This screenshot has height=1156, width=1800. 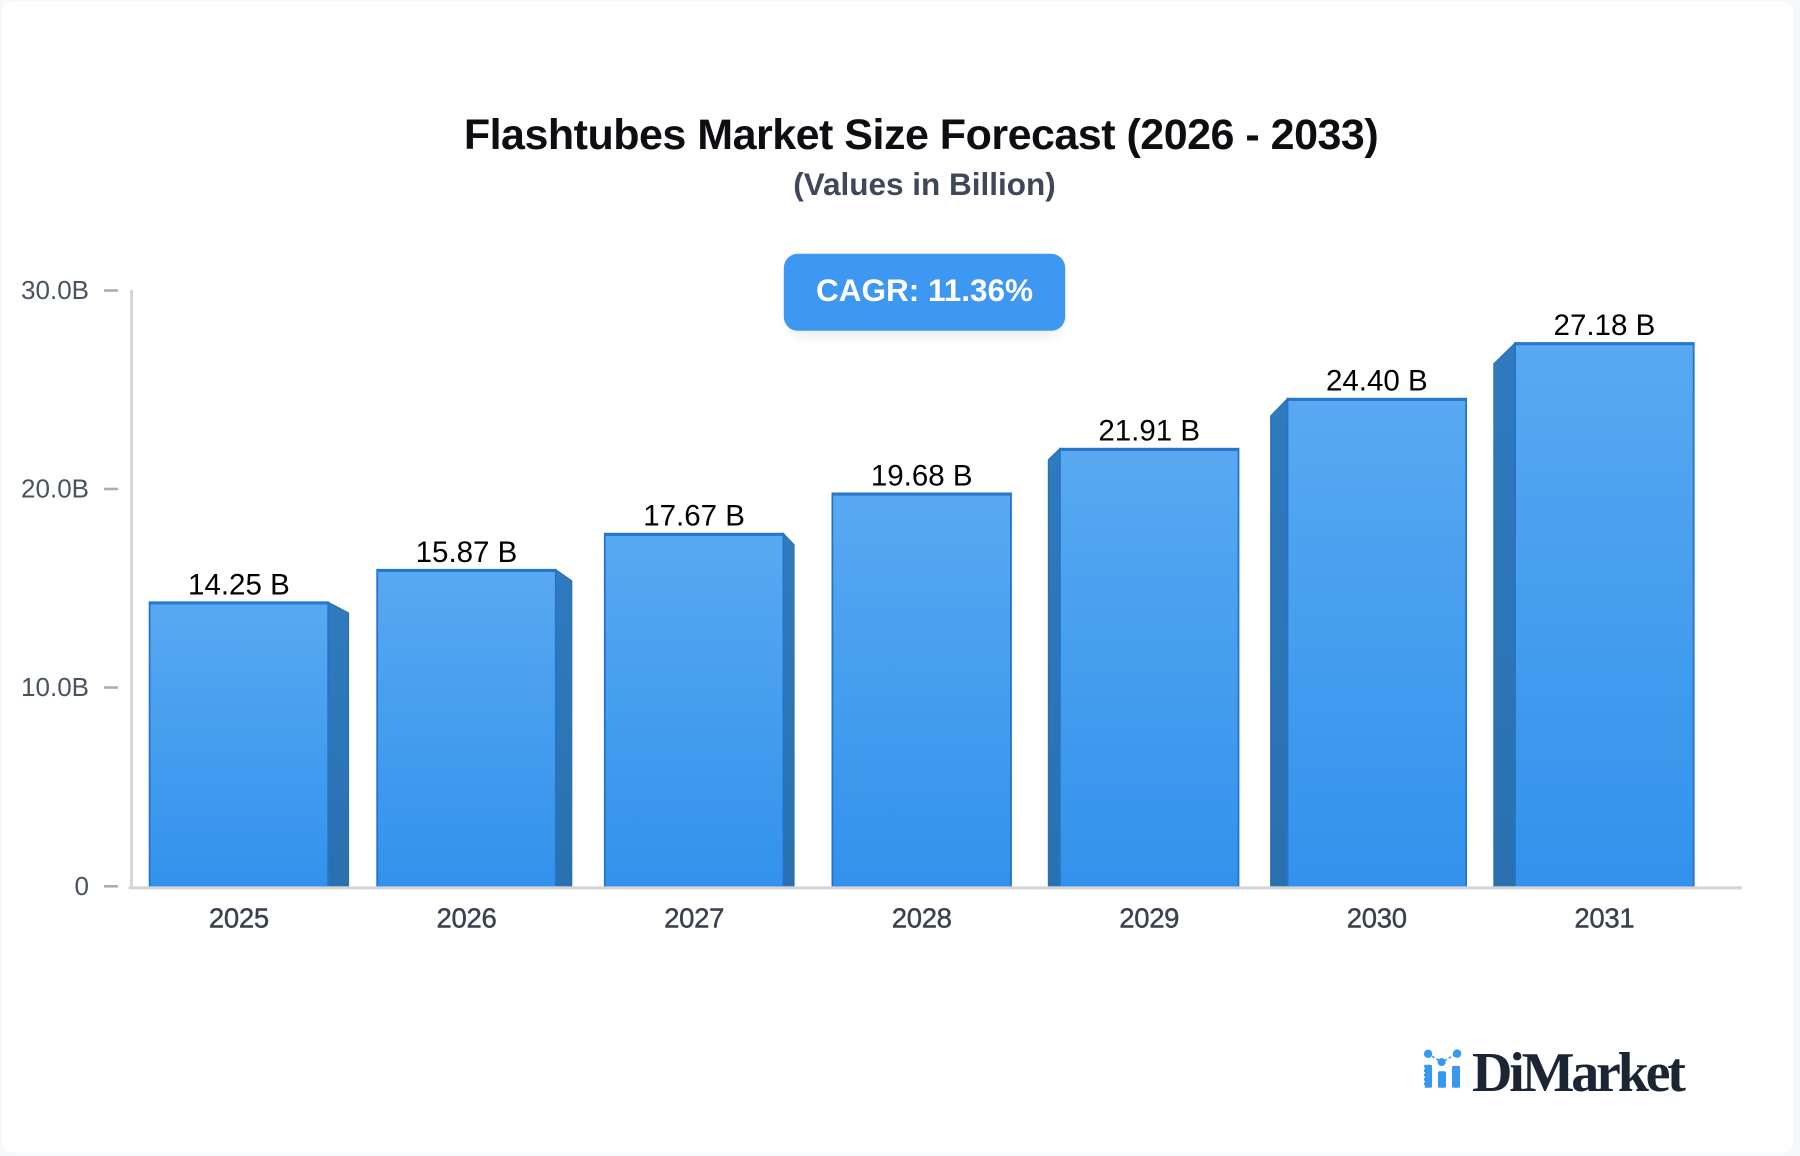 I want to click on svg-text: 20.0B, so click(x=55, y=489).